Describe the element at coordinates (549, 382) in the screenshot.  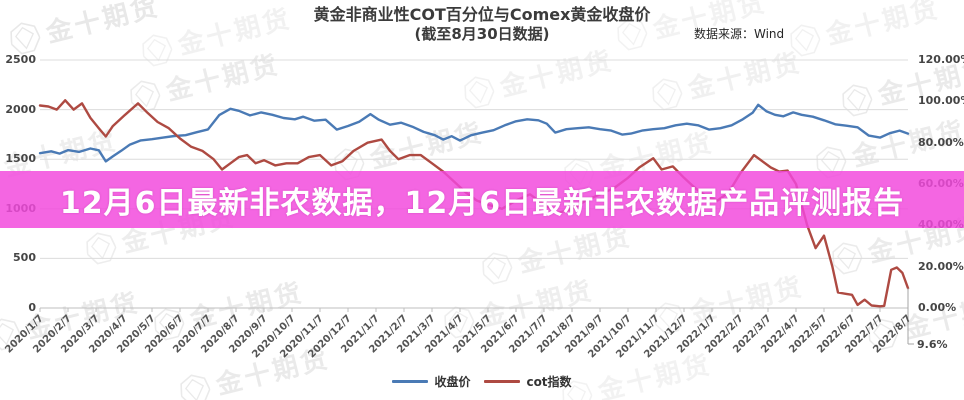
I see `legend-label: cot指数` at that location.